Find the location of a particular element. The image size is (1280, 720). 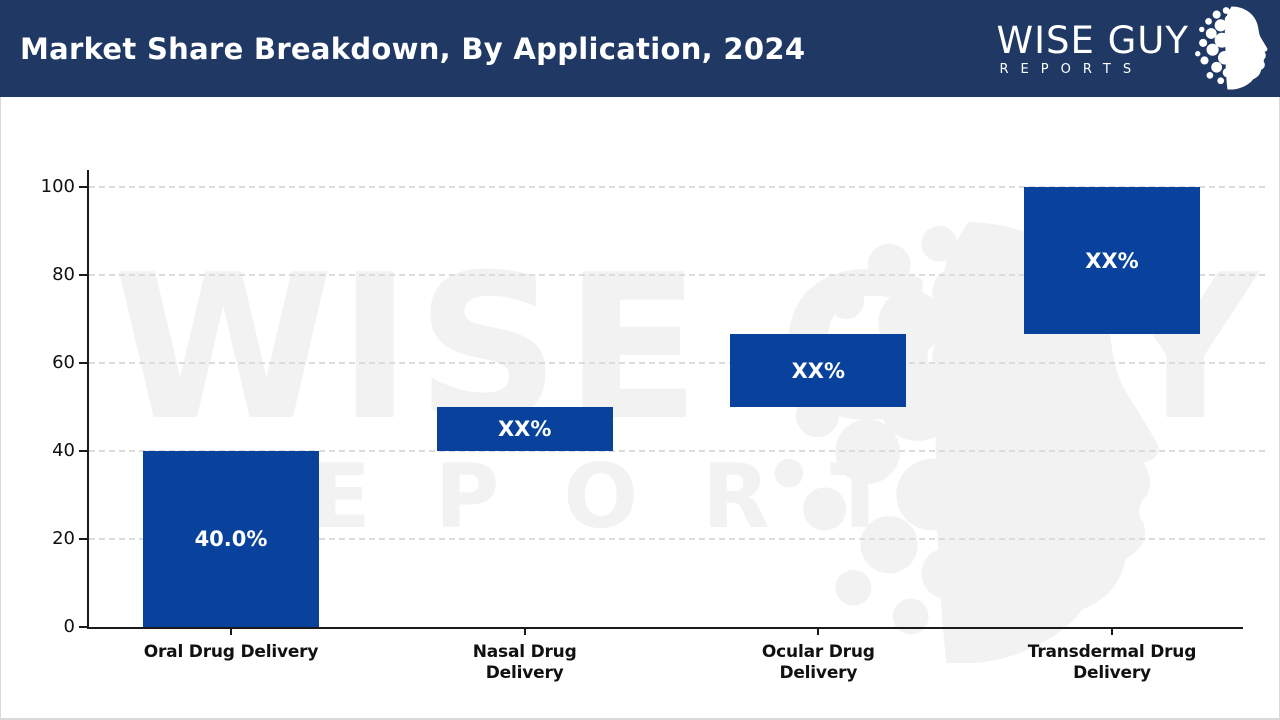

logo-subtext: REPORTS is located at coordinates (1071, 69).